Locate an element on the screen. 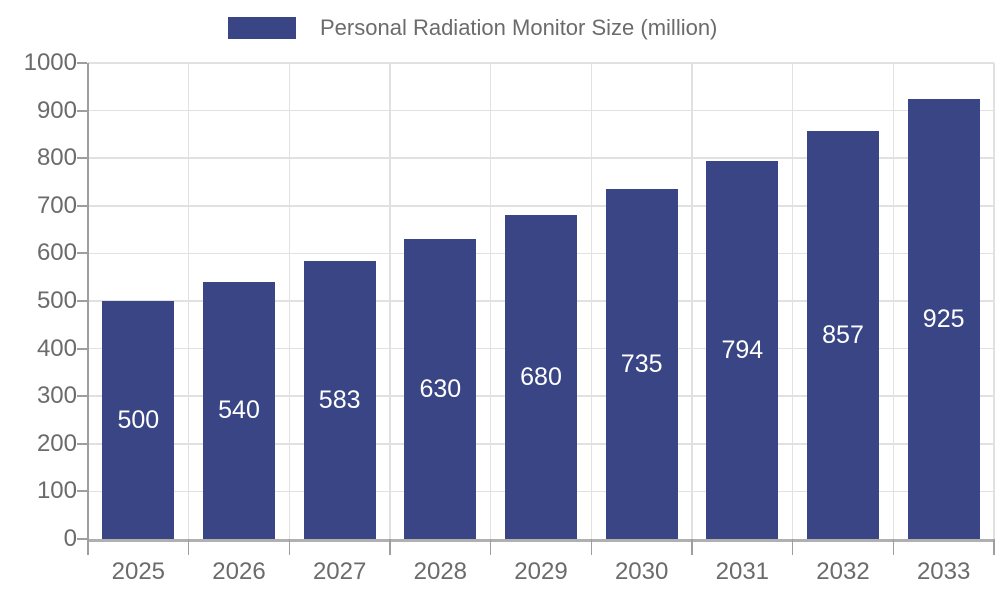 This screenshot has width=1000, height=600. y-tick-label: 900 is located at coordinates (56, 110).